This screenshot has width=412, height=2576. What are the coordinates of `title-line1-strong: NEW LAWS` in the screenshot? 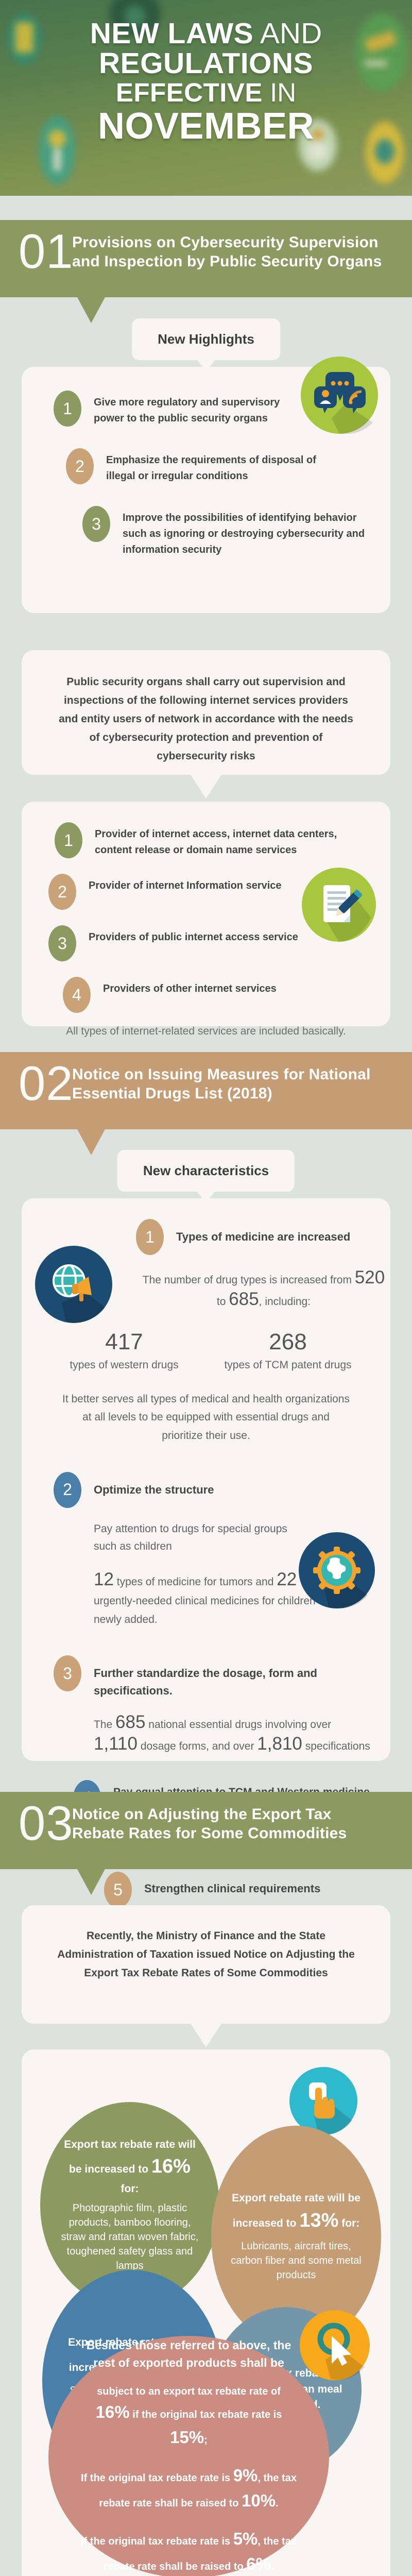 It's located at (172, 33).